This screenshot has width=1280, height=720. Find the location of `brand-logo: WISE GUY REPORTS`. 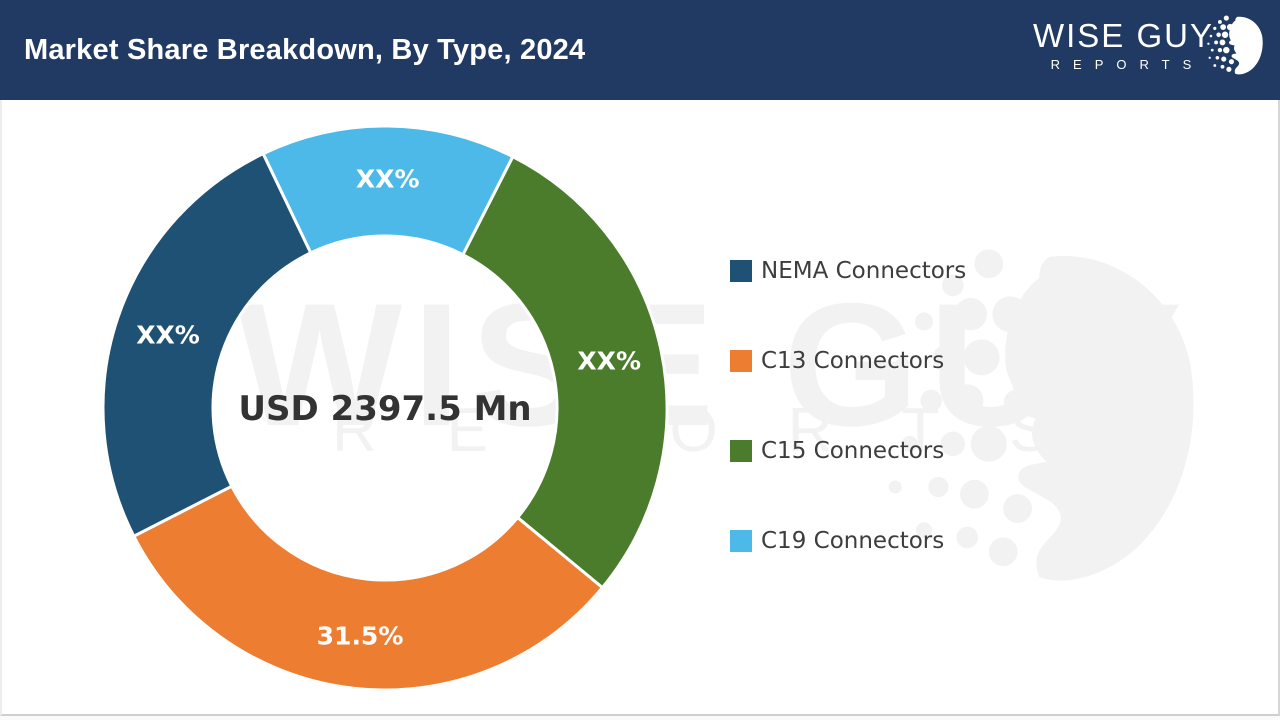

brand-logo: WISE GUY REPORTS is located at coordinates (1149, 45).